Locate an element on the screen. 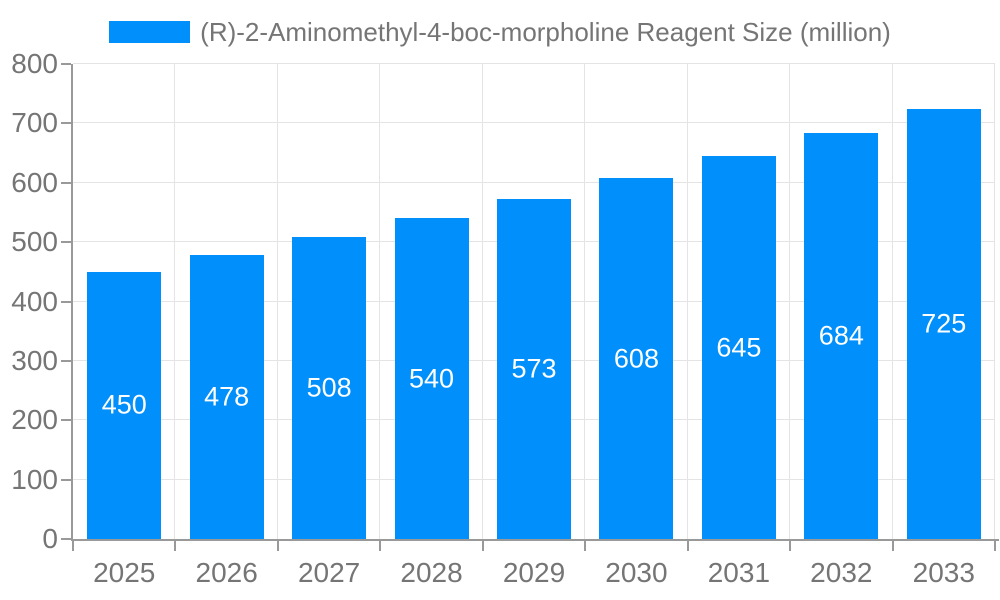  x-axis-tick-label: 2030 is located at coordinates (636, 572).